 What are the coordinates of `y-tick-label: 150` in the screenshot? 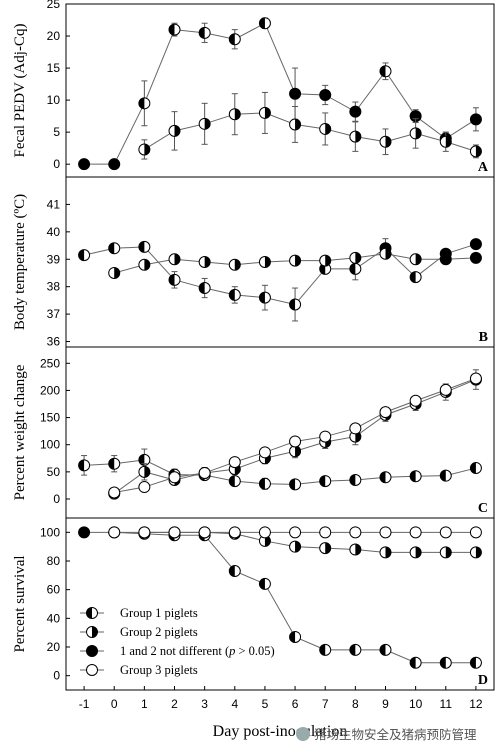 It's located at (50, 418).